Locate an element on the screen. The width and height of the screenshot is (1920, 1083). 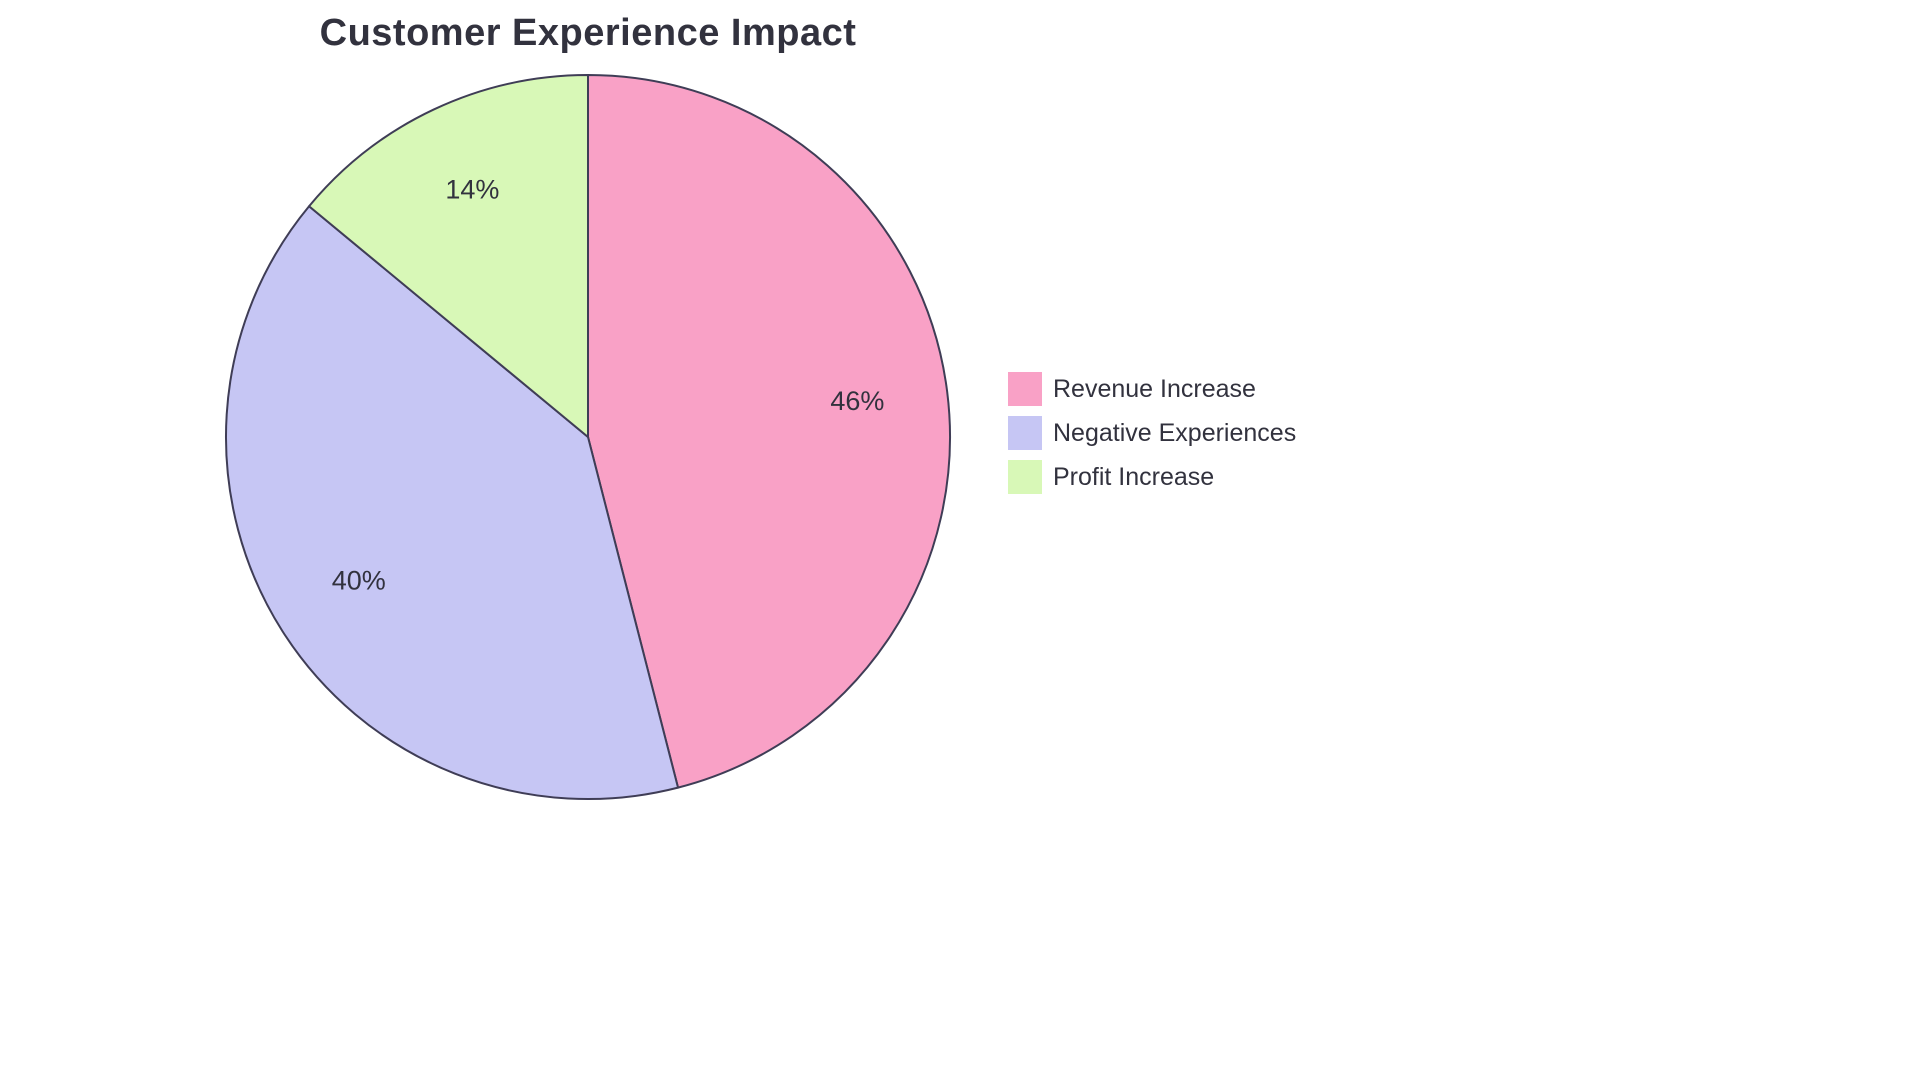
legend-label-revenue-increase: Revenue Increase is located at coordinates (1154, 388).